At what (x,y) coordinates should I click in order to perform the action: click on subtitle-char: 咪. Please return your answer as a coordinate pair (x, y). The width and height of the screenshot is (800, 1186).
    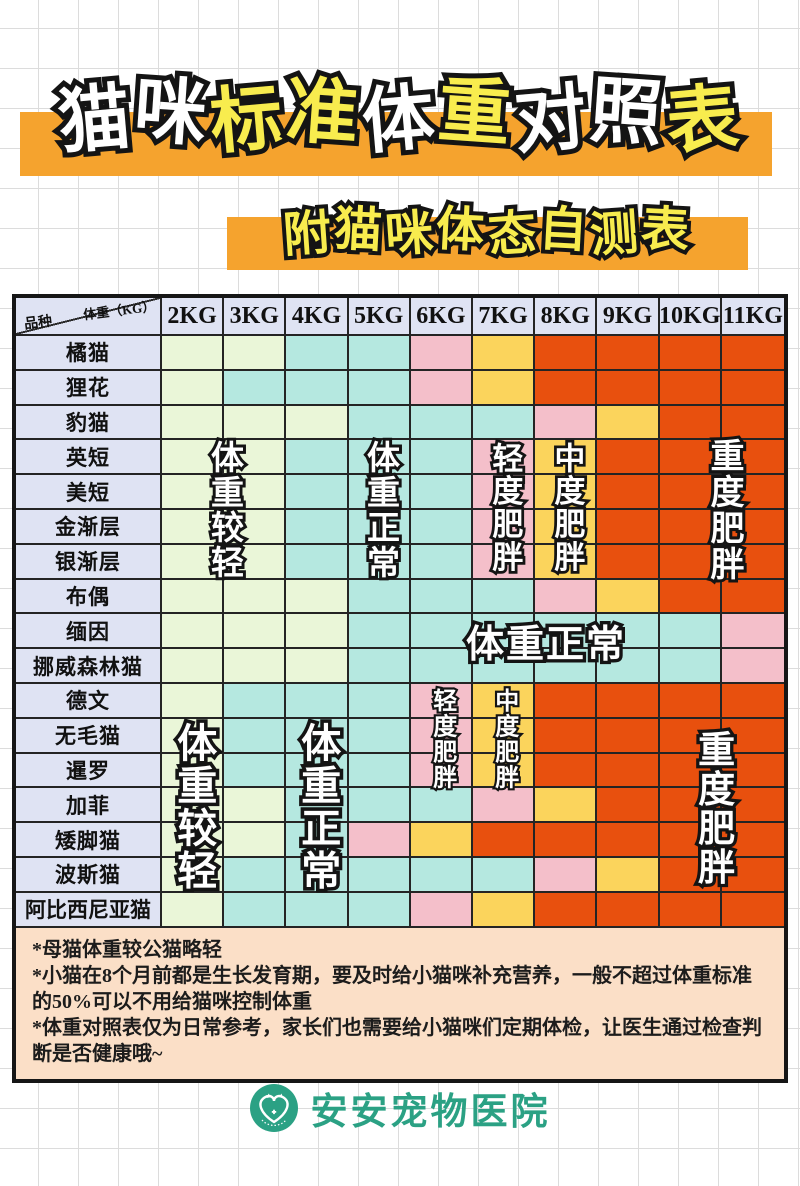
    Looking at the image, I should click on (411, 233).